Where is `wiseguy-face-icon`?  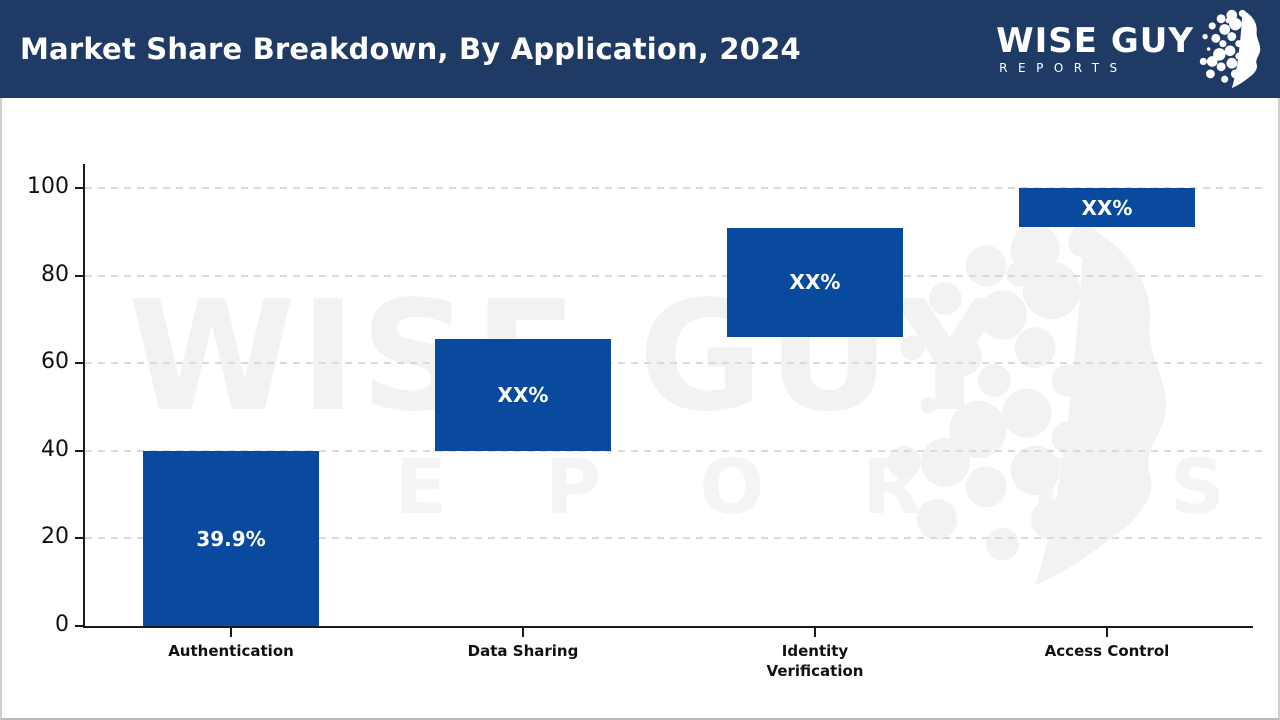
wiseguy-face-icon is located at coordinates (1230, 49).